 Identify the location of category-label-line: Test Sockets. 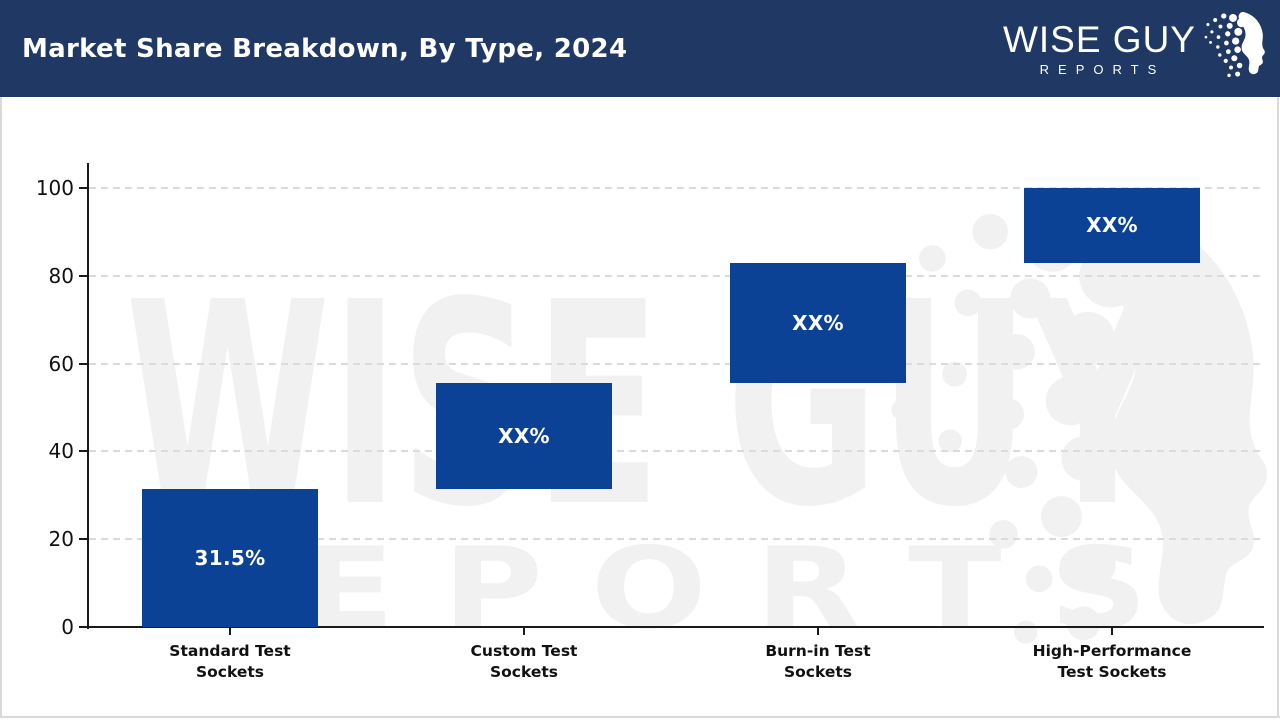
(1112, 672).